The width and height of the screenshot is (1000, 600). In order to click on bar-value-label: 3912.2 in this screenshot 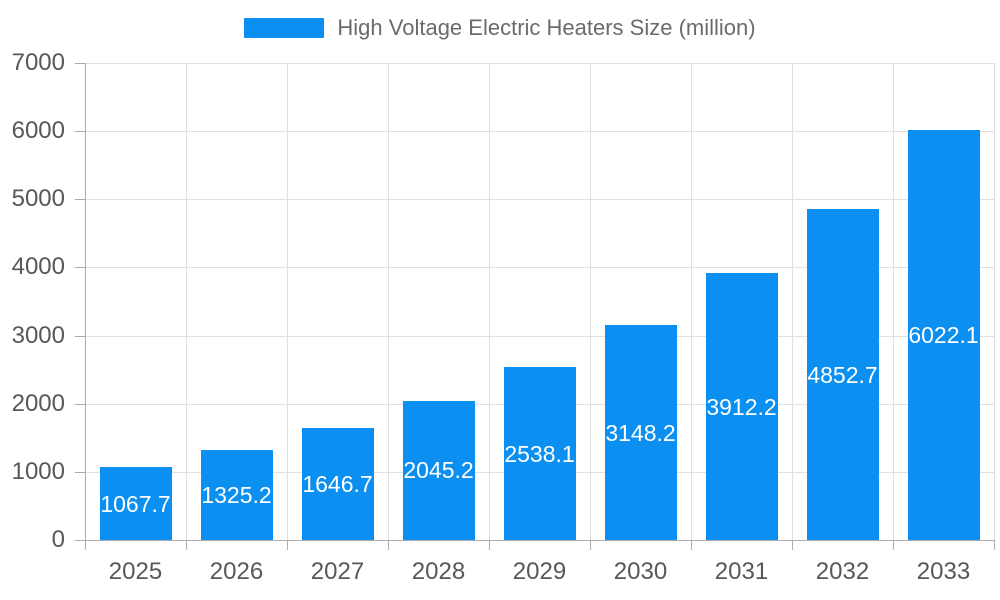, I will do `click(741, 406)`.